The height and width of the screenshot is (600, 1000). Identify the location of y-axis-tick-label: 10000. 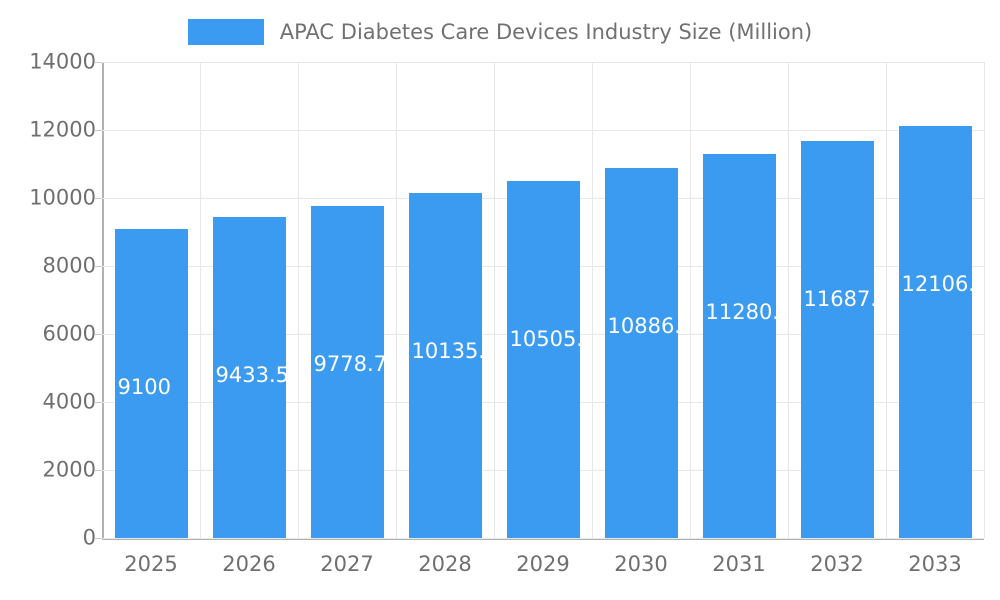
(62, 197).